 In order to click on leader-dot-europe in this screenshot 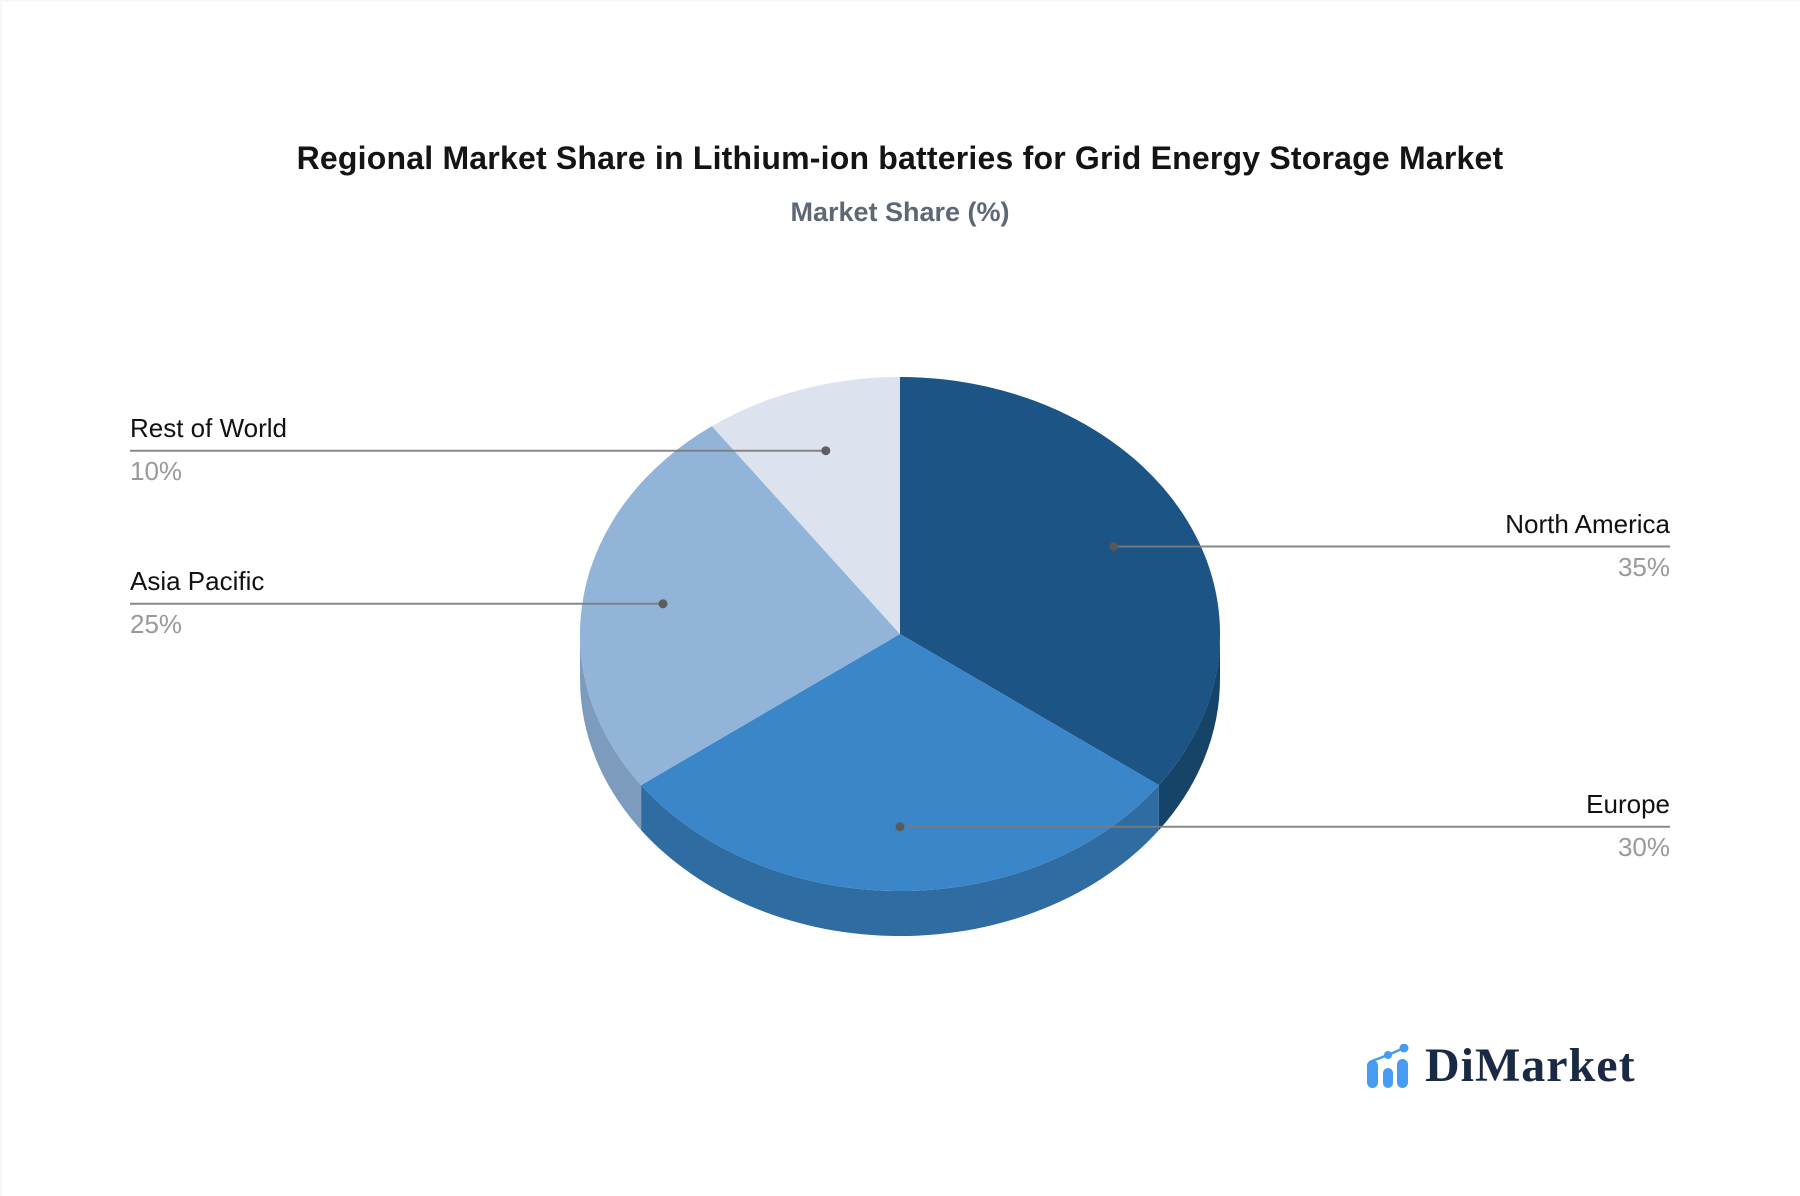, I will do `click(900, 827)`.